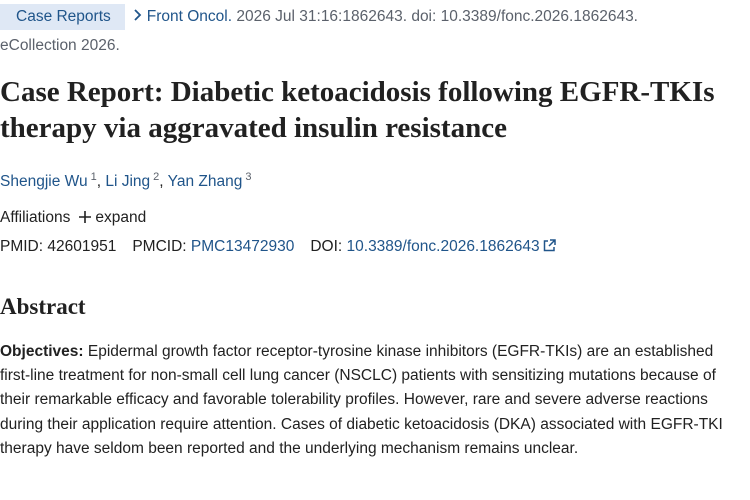  I want to click on article-type-tag: Case Reports, so click(62, 17).